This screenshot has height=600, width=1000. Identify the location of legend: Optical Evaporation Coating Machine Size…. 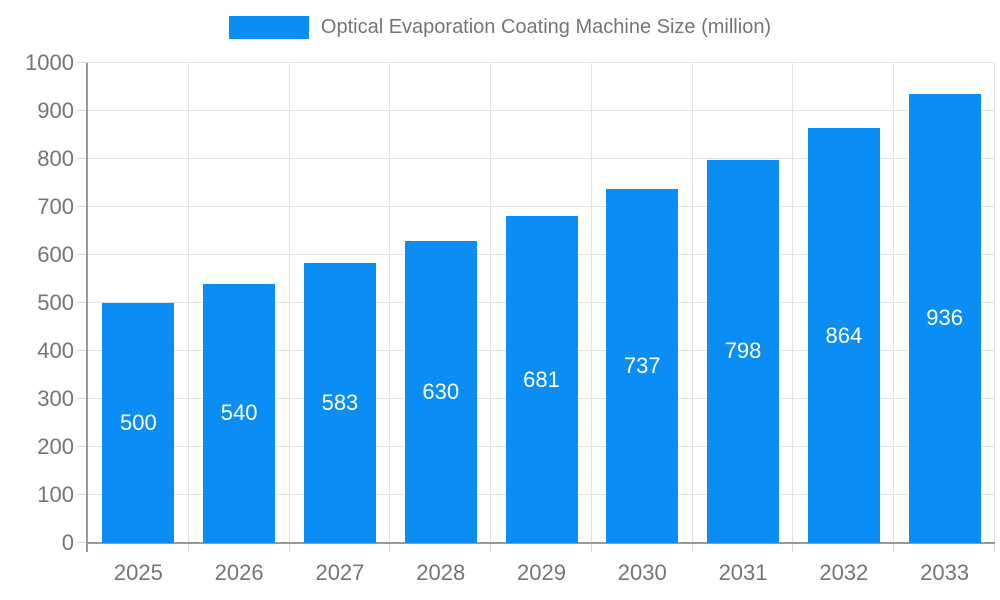
(500, 27).